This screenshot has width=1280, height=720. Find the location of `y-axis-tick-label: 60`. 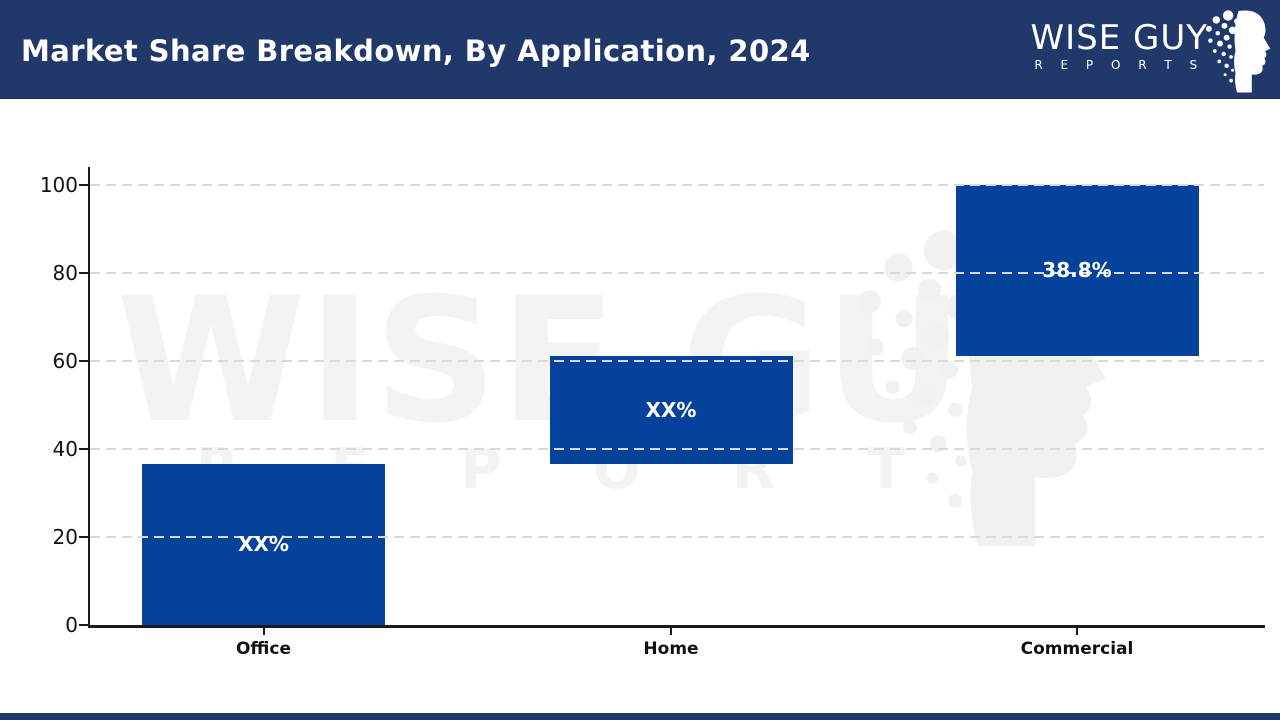

y-axis-tick-label: 60 is located at coordinates (65, 361).